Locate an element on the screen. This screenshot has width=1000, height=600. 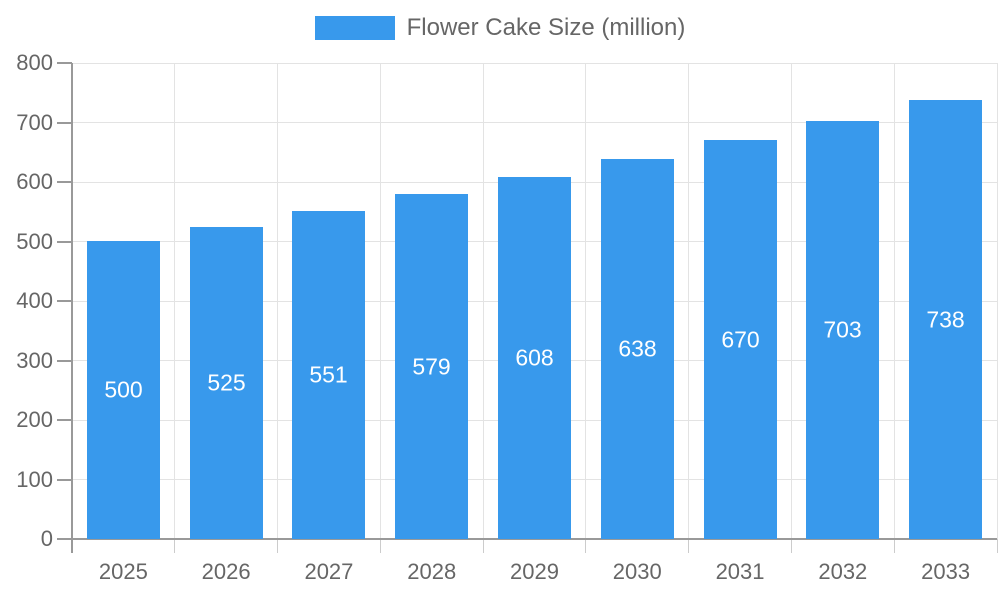
y-tick-label: 600 is located at coordinates (34, 181).